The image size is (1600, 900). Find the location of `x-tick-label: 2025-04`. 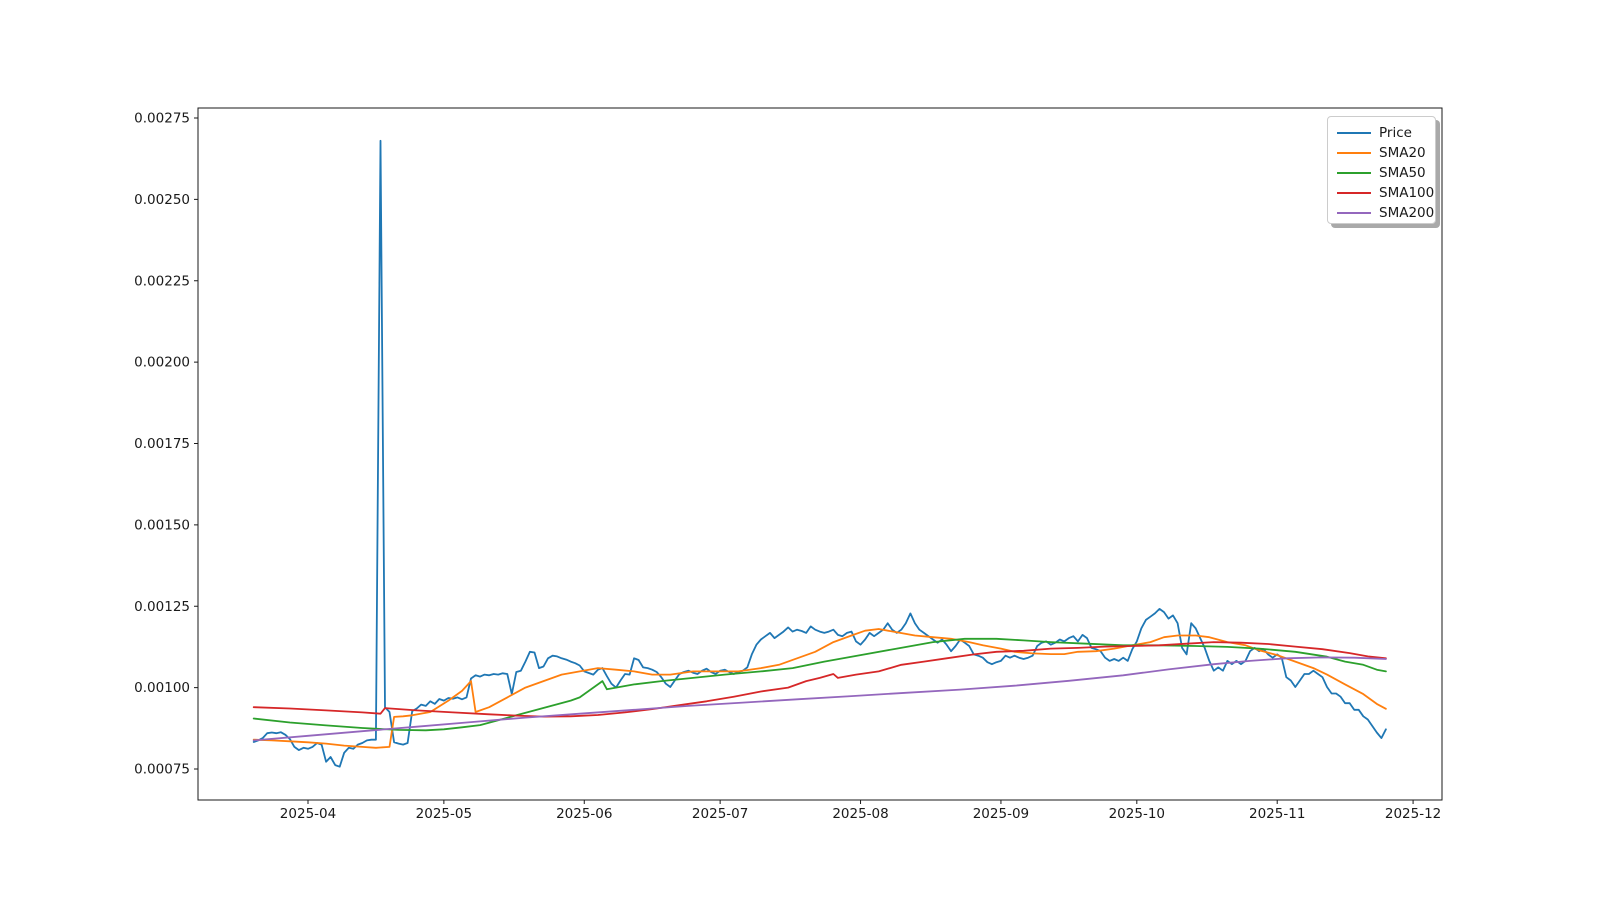

x-tick-label: 2025-04 is located at coordinates (308, 814).